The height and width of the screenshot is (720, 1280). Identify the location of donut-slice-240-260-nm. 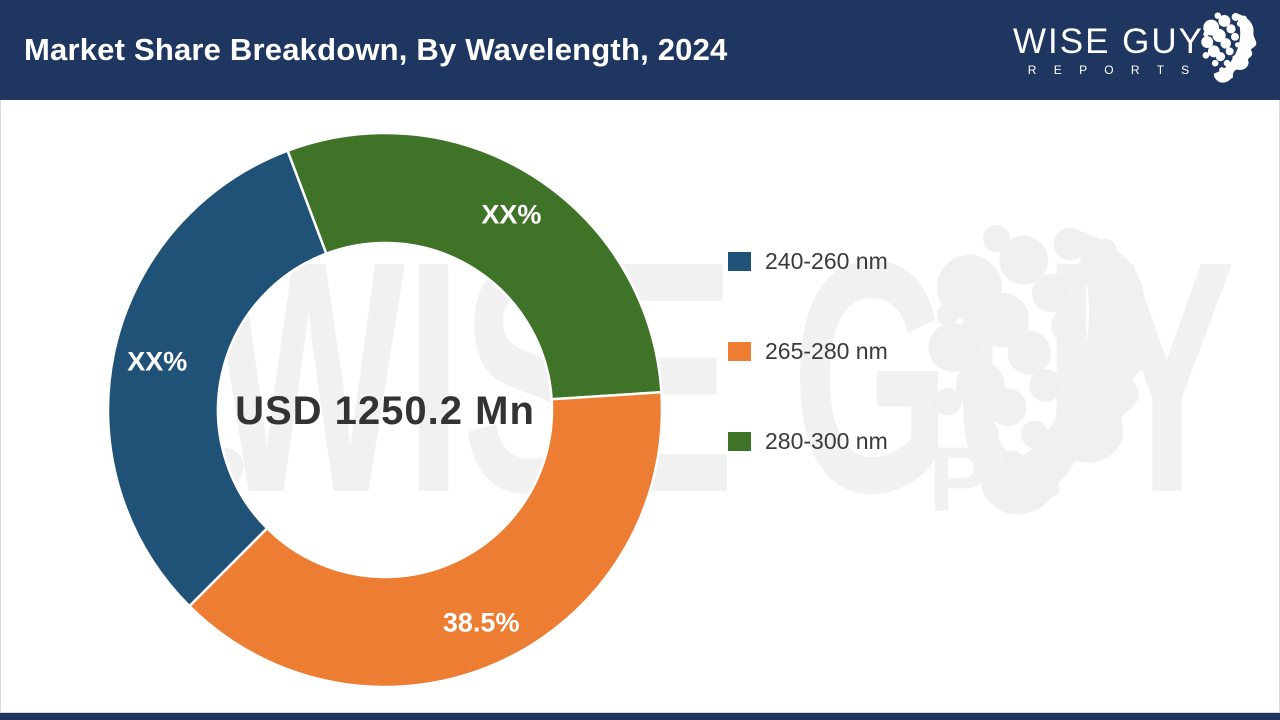
(217, 378).